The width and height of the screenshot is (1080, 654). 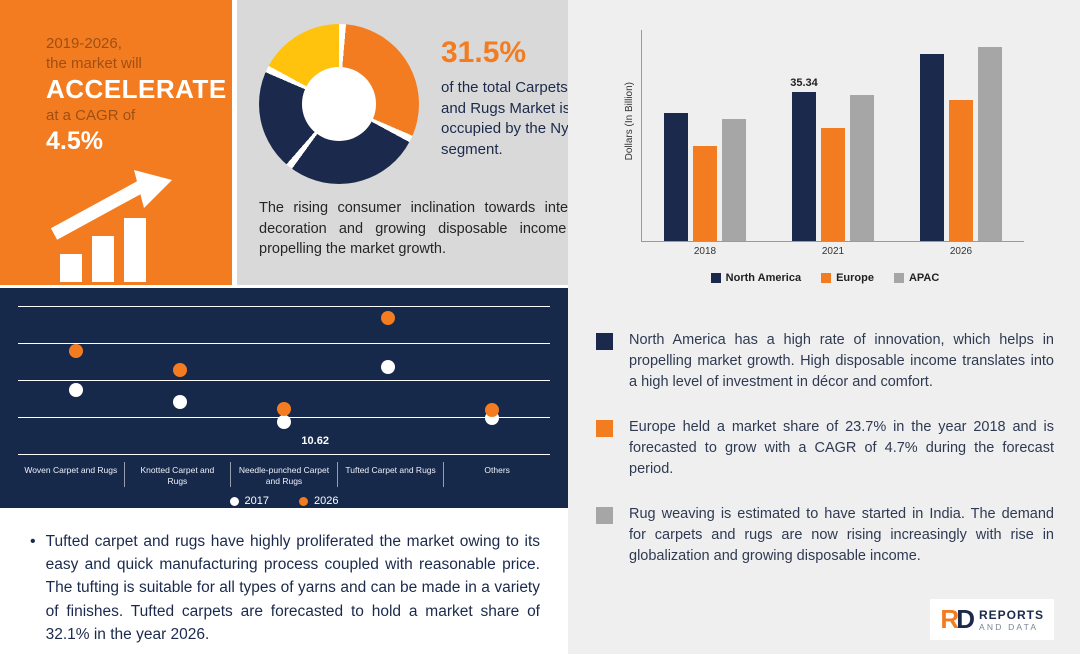 I want to click on accelerate-headline: ACCELERATE, so click(x=136, y=89).